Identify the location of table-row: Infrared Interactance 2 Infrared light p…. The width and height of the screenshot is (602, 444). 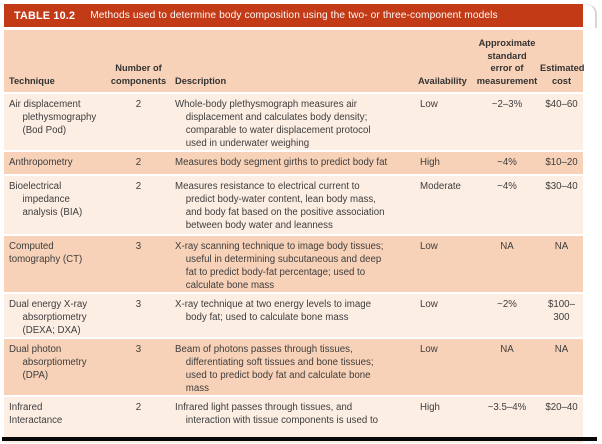
(293, 420).